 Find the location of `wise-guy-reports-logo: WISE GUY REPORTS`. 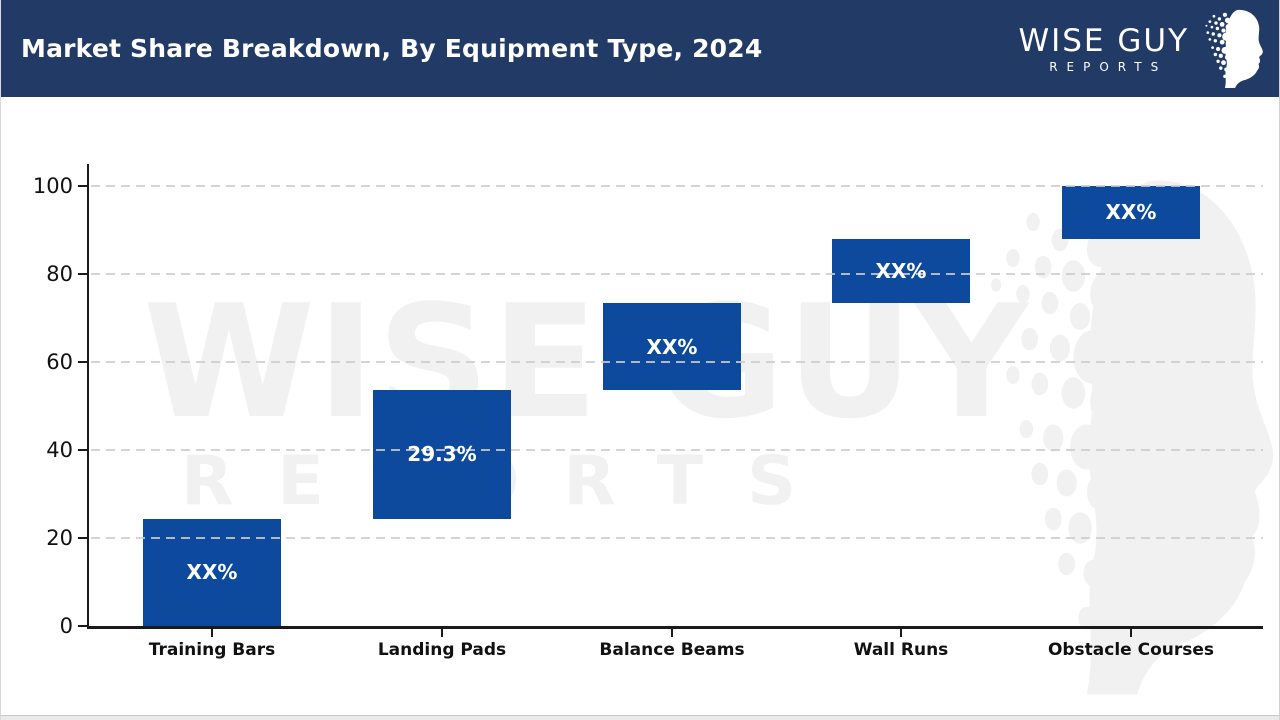

wise-guy-reports-logo: WISE GUY REPORTS is located at coordinates (1142, 49).